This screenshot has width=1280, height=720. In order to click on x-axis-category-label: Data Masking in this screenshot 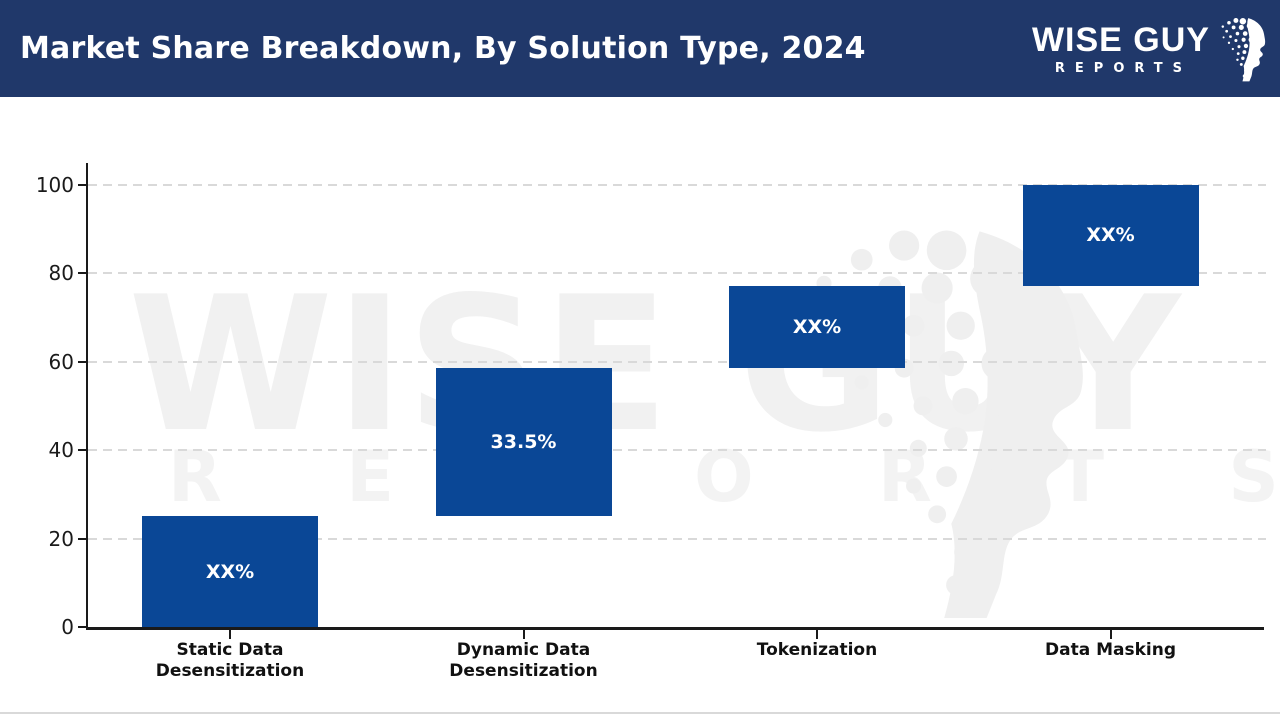, I will do `click(1110, 650)`.